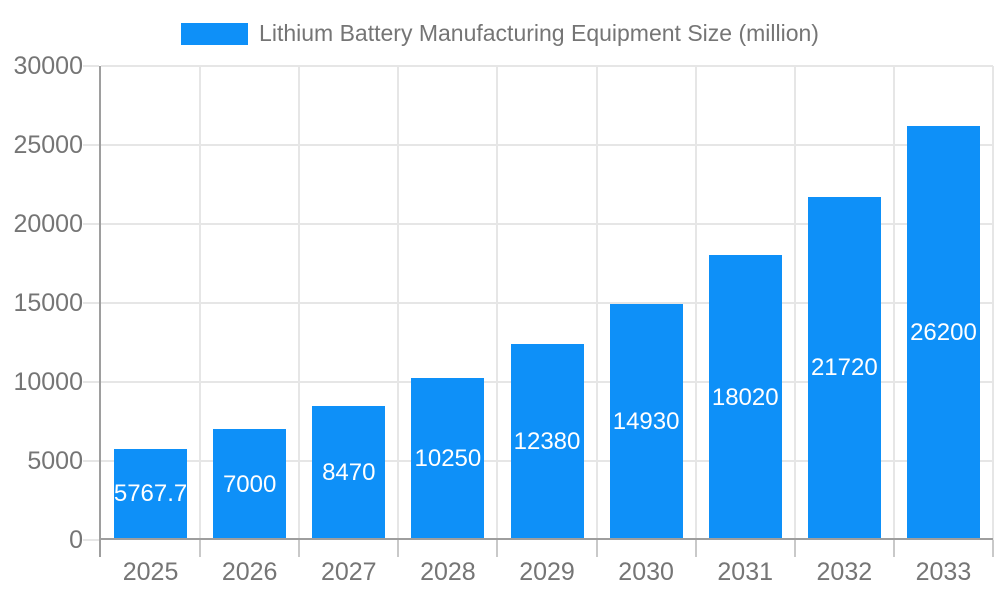  I want to click on bar-value-label: 10250, so click(448, 459).